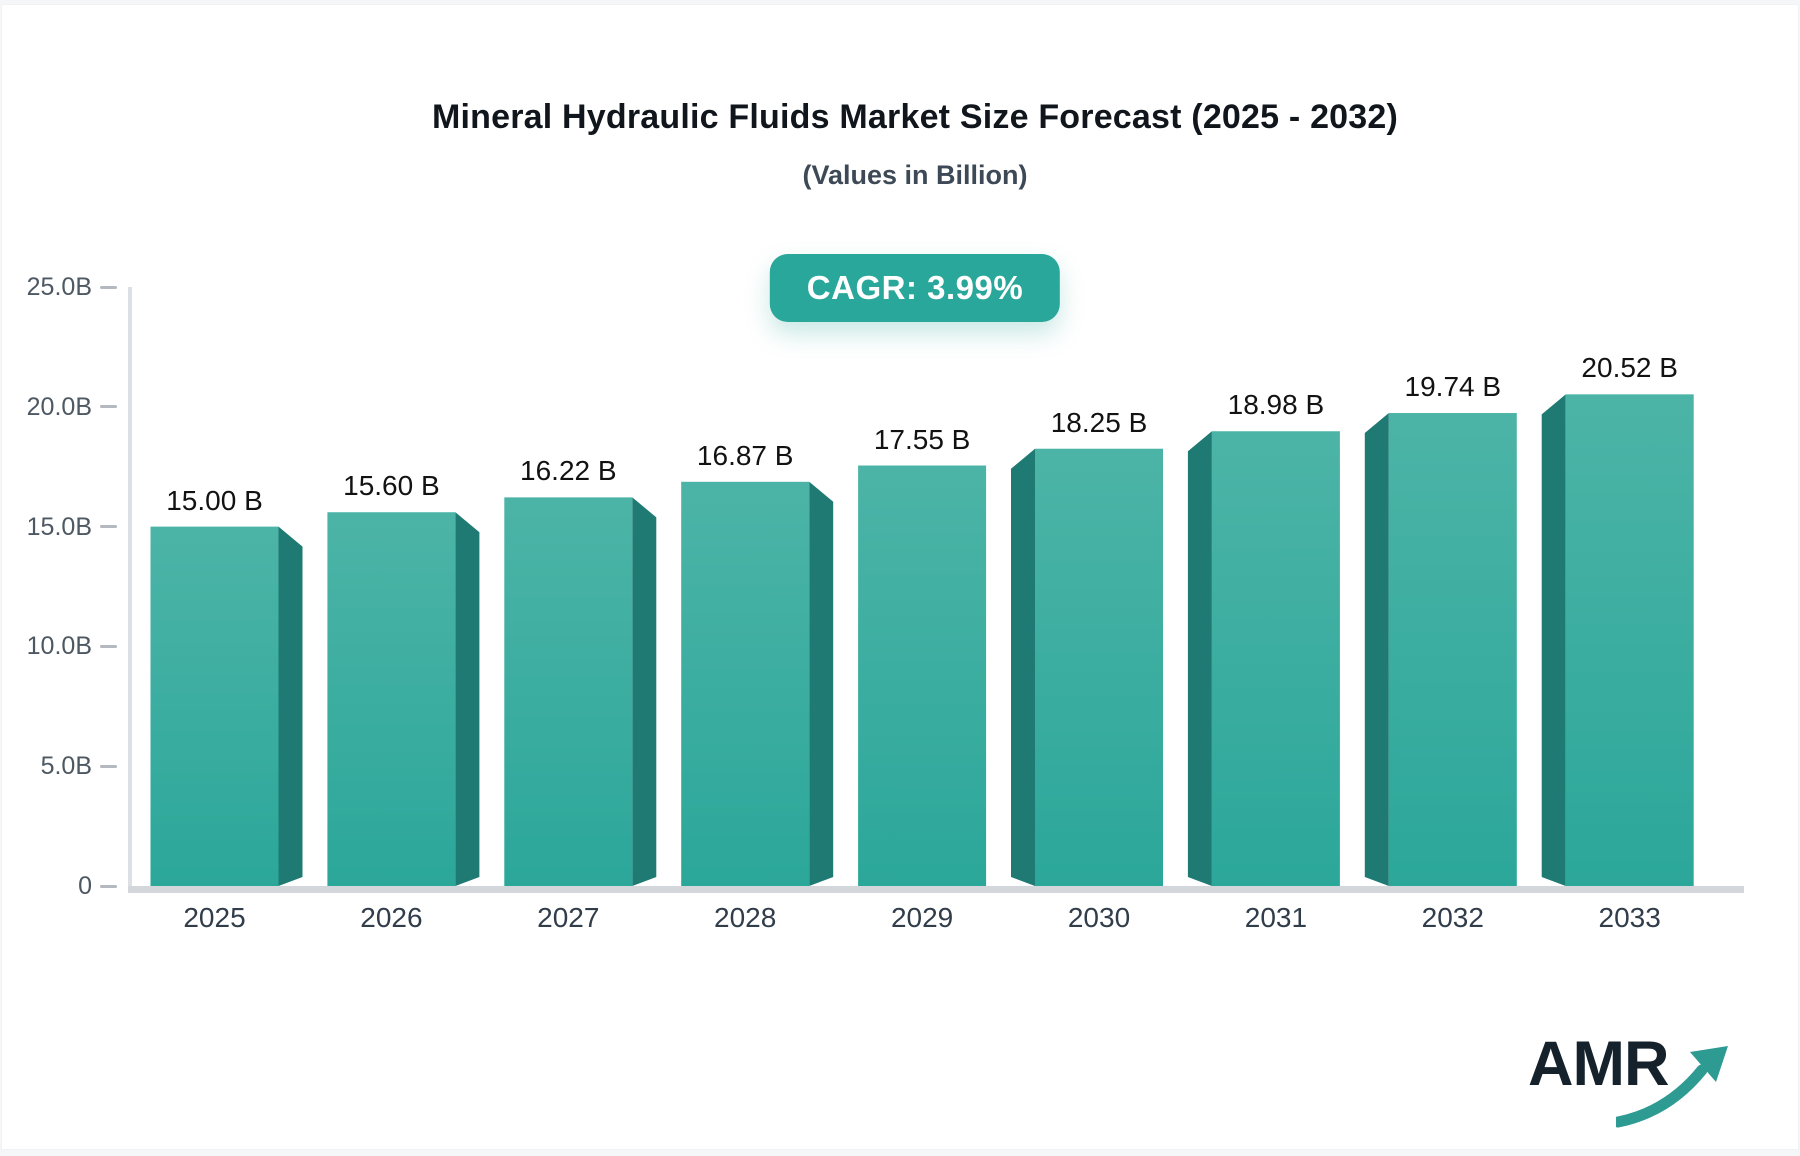  I want to click on bar-side-2028, so click(821, 683).